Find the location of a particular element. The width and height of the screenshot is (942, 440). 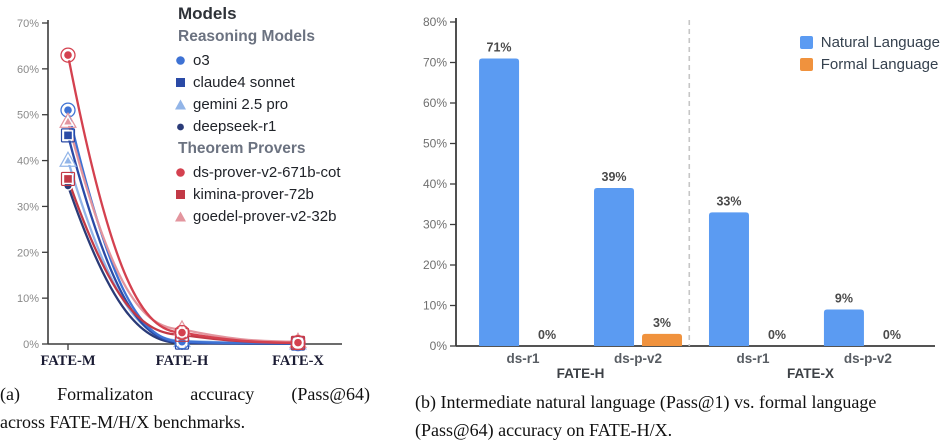

chart-a-xtick-label: FATE-H is located at coordinates (182, 361).